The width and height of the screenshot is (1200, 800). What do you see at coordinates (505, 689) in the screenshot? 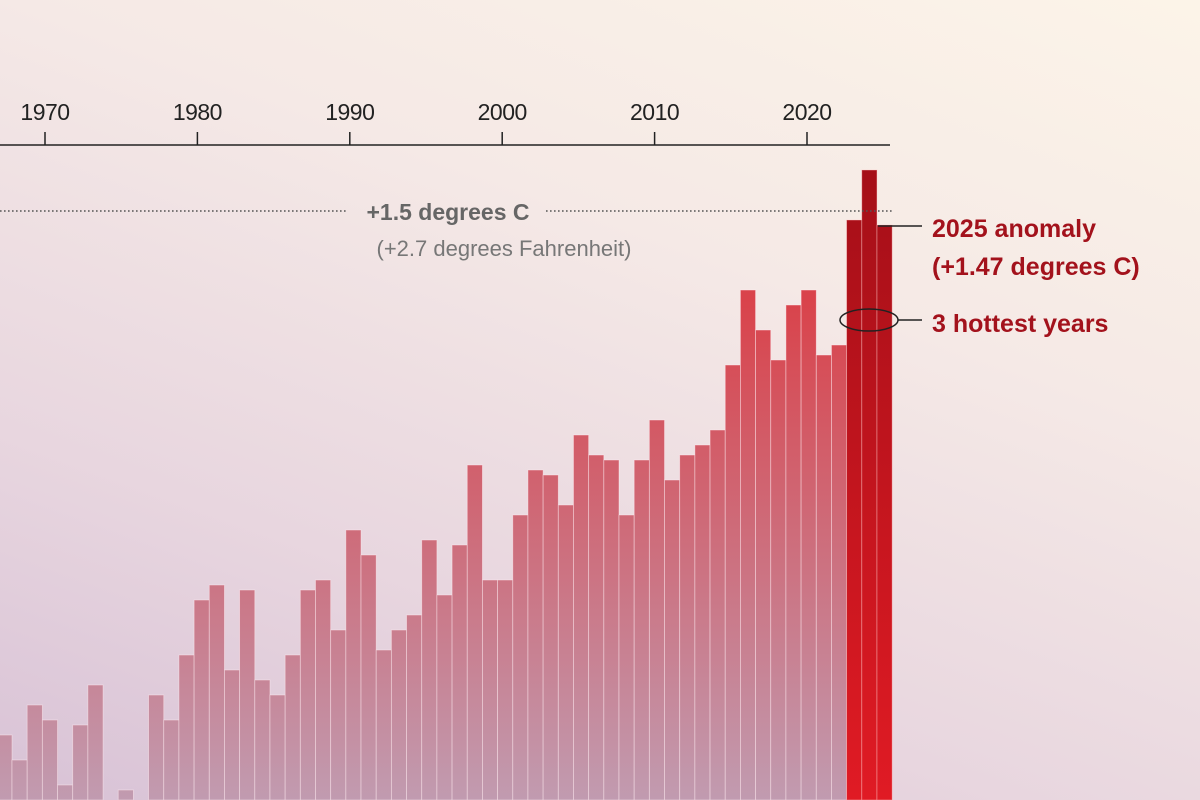
I see `bar-2000` at bounding box center [505, 689].